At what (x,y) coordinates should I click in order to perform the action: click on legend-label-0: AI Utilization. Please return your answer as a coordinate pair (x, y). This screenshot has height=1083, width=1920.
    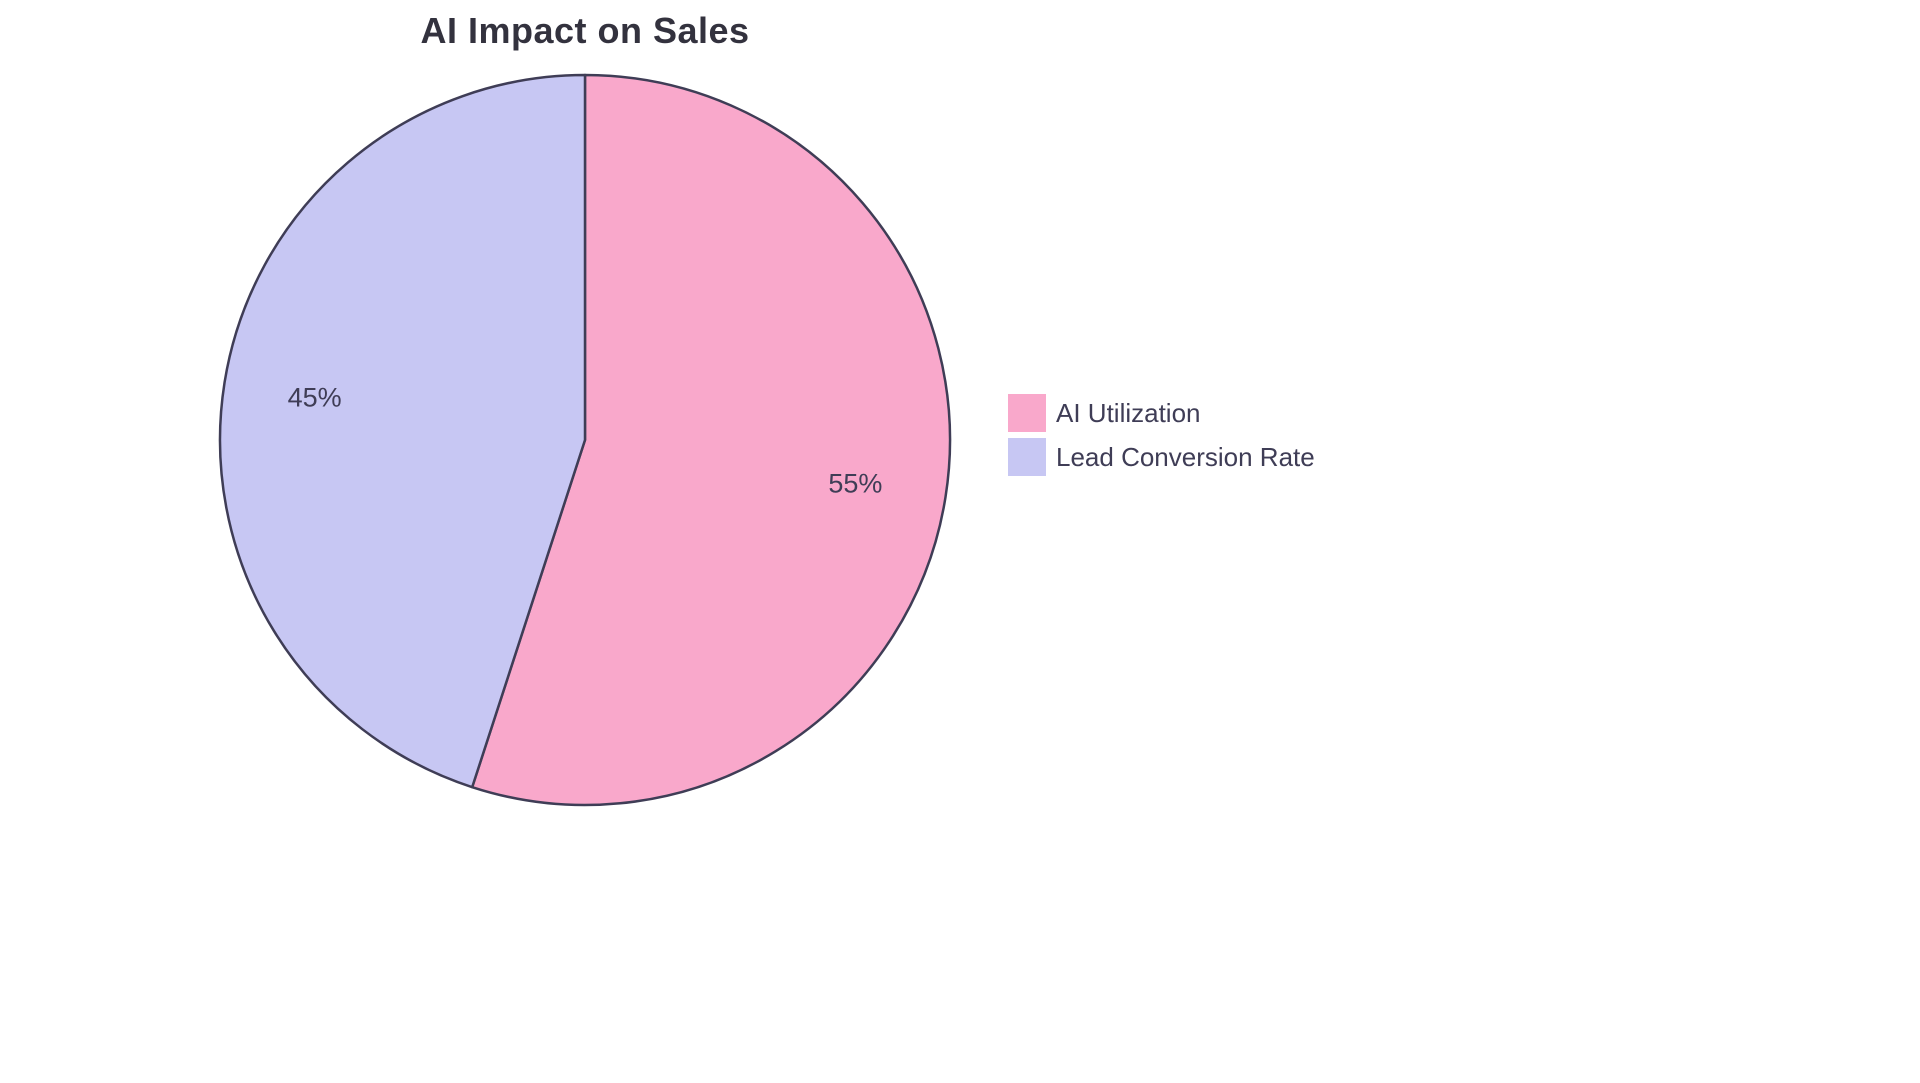
    Looking at the image, I should click on (1128, 412).